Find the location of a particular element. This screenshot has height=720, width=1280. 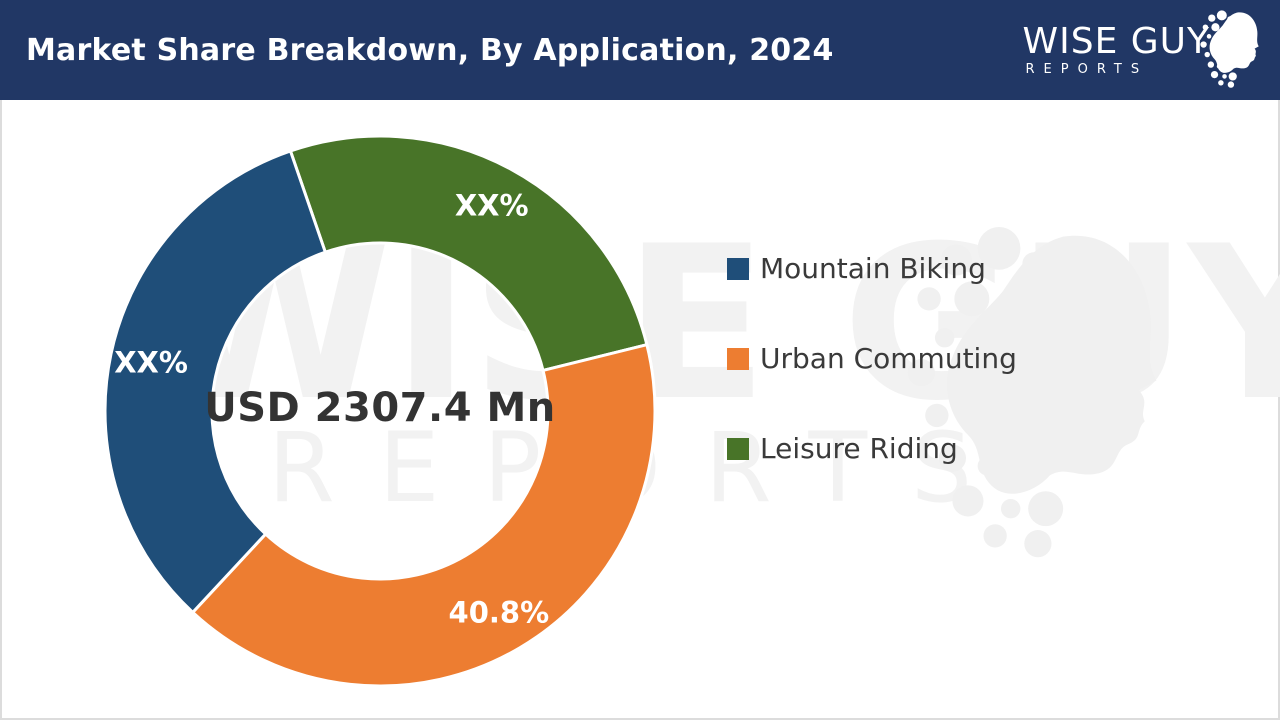

slice-value-label: 40.8% is located at coordinates (499, 613).